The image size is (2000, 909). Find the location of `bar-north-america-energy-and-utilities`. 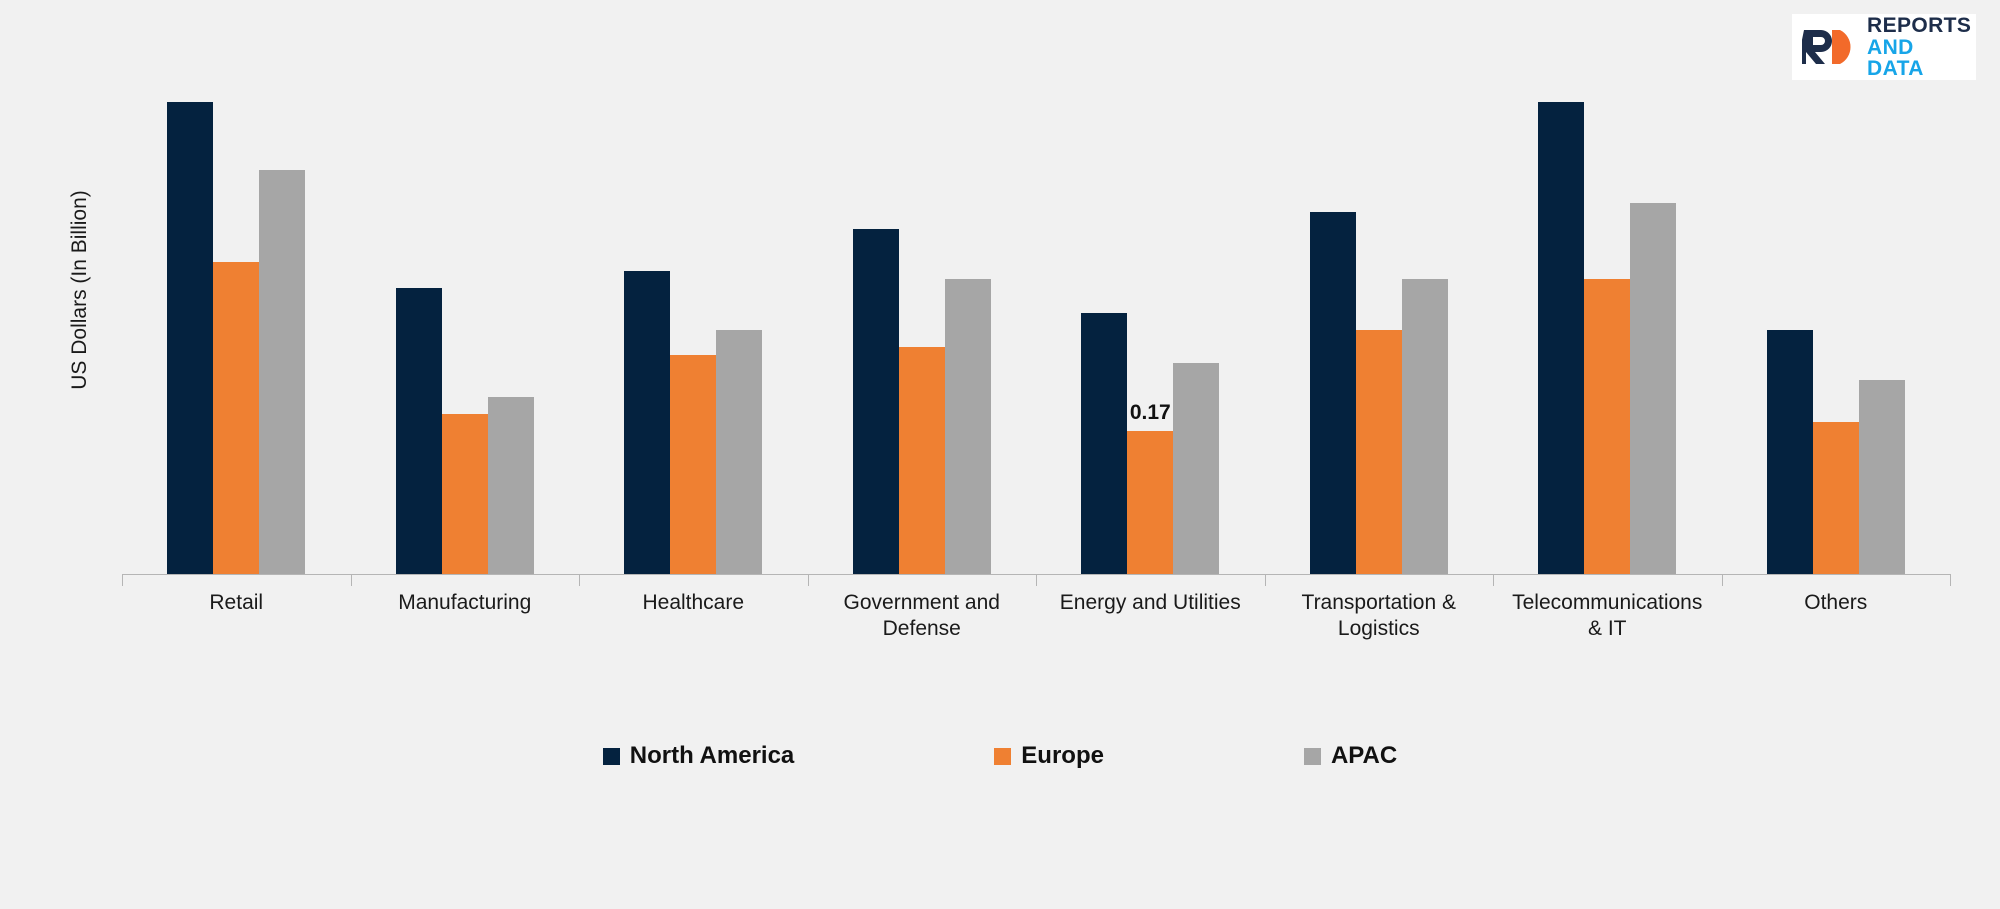

bar-north-america-energy-and-utilities is located at coordinates (1104, 443).